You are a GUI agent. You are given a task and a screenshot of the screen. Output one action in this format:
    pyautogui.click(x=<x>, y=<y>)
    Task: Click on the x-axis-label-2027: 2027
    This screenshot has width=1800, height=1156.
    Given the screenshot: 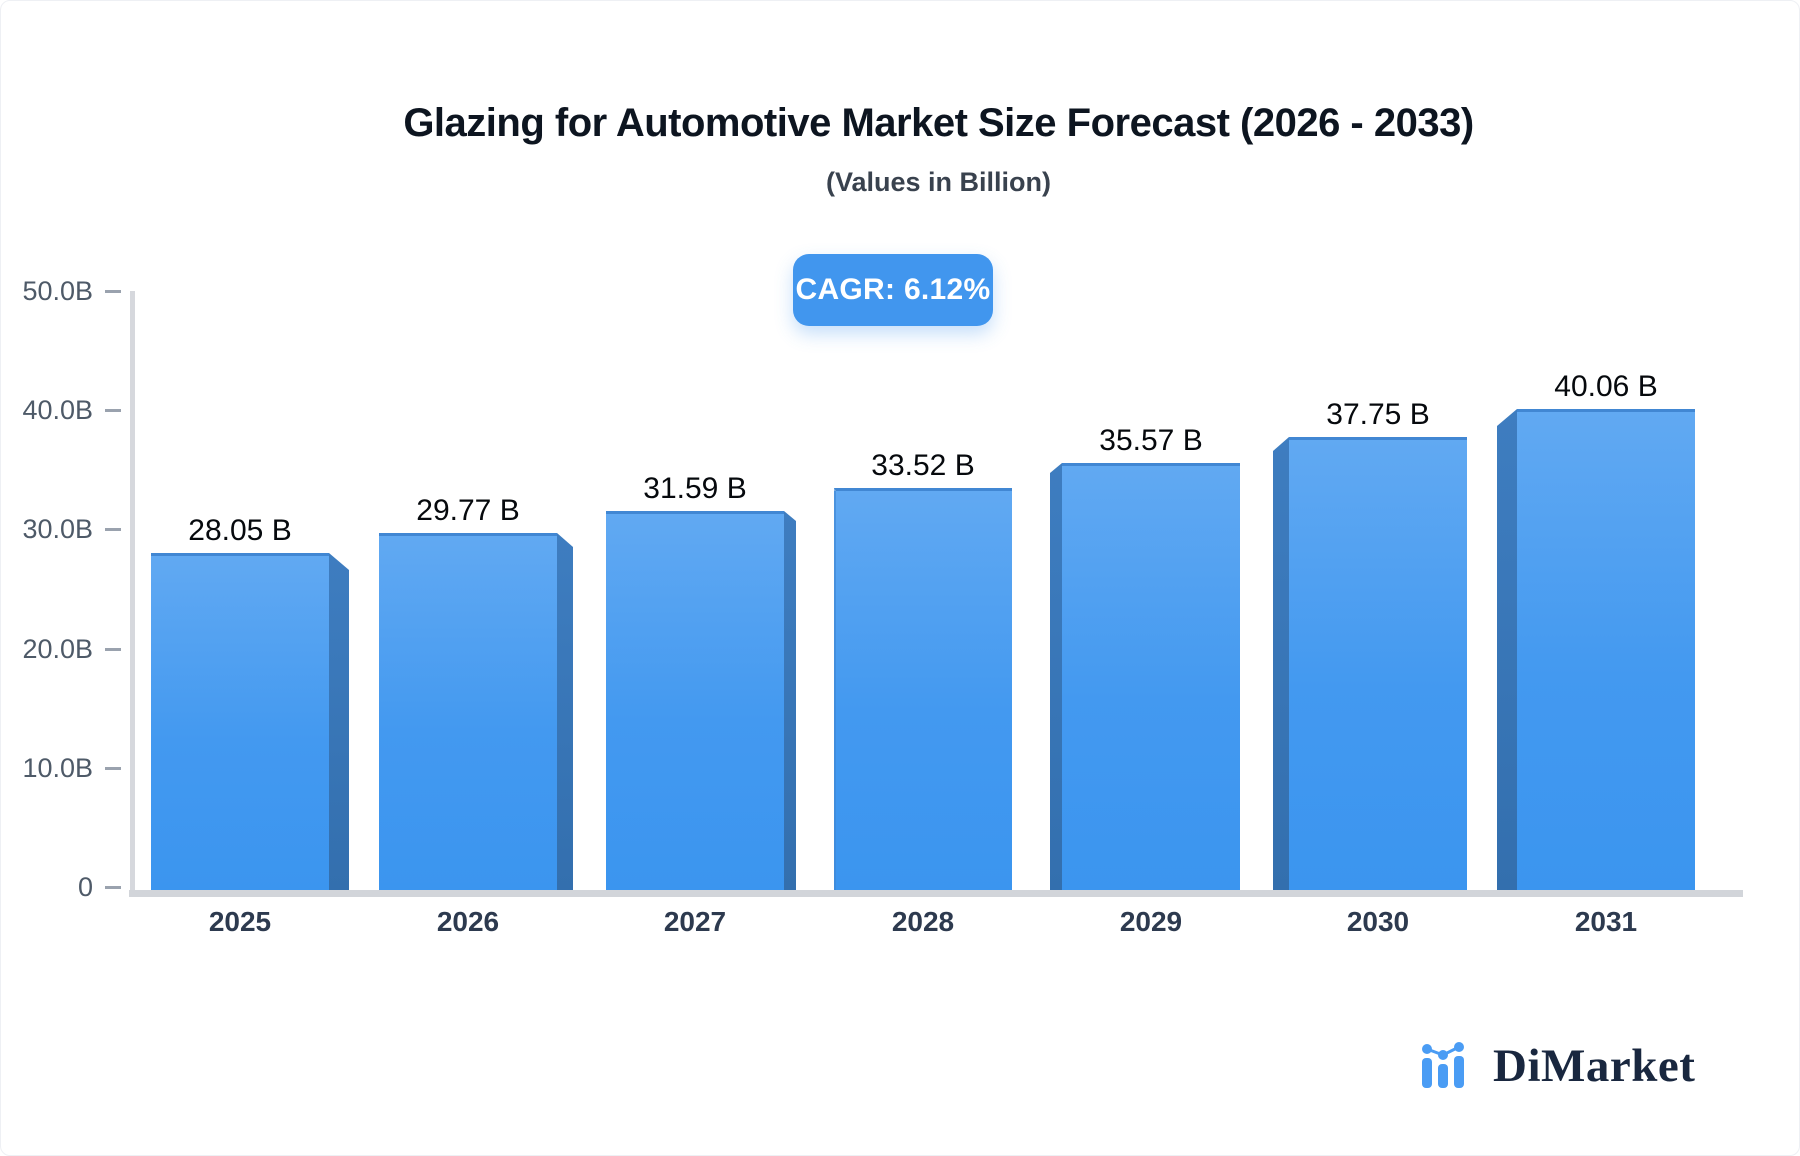 What is the action you would take?
    pyautogui.click(x=695, y=921)
    